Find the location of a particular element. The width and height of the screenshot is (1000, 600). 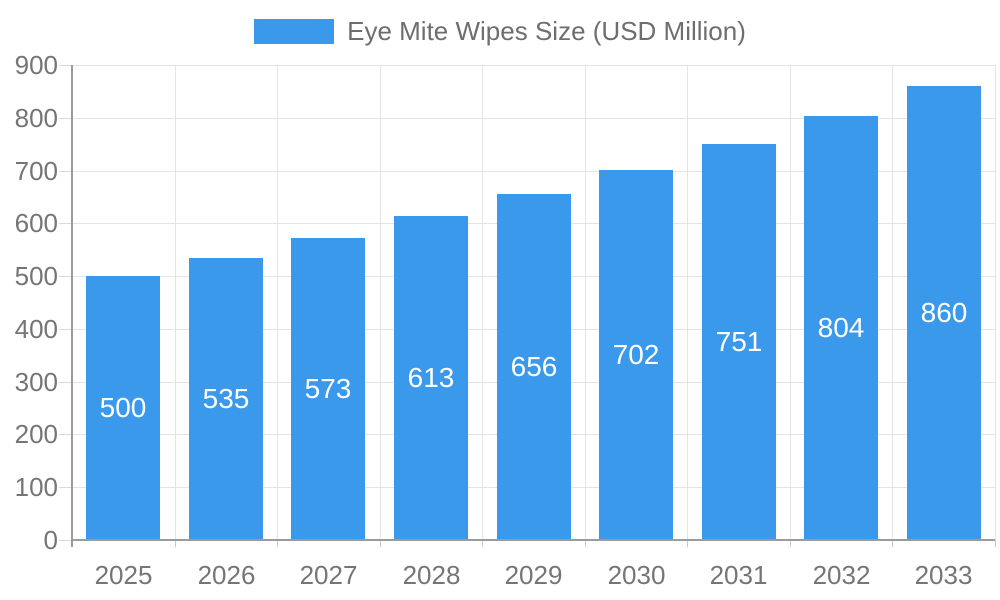

y-axis-tick-label: 500 is located at coordinates (36, 276).